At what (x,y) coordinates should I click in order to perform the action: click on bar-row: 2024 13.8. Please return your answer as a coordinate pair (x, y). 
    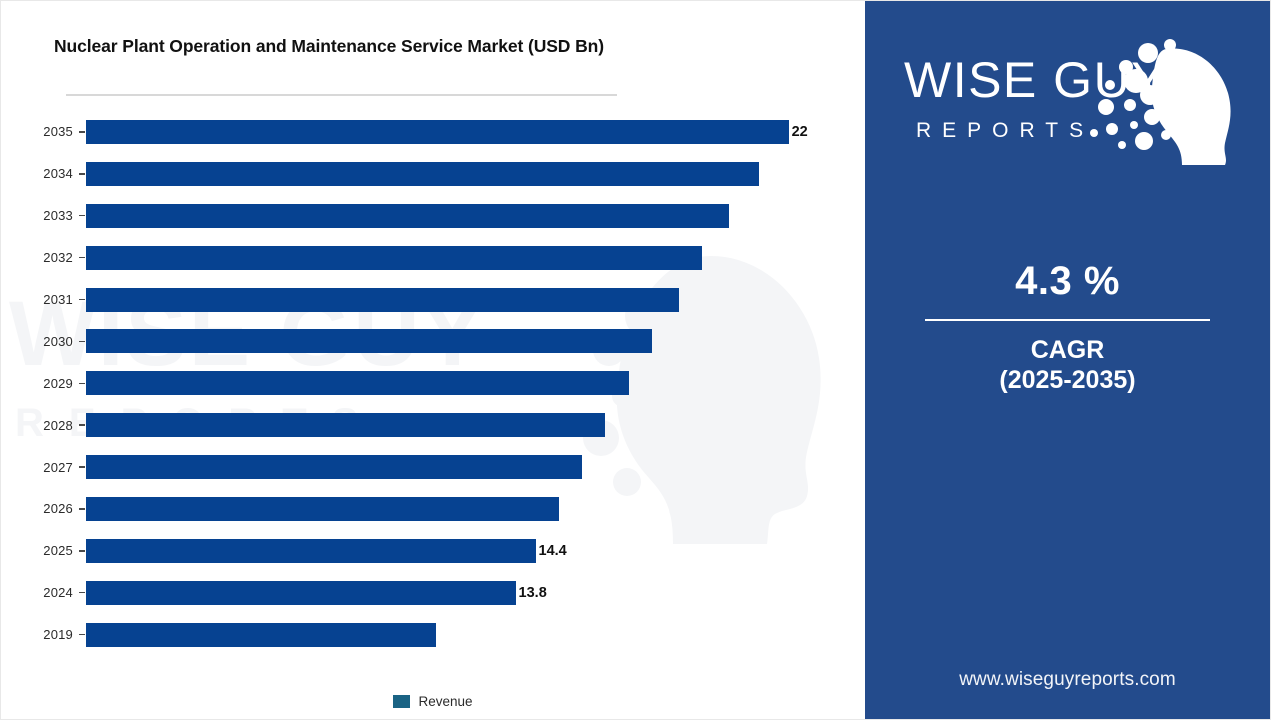
    Looking at the image, I should click on (433, 593).